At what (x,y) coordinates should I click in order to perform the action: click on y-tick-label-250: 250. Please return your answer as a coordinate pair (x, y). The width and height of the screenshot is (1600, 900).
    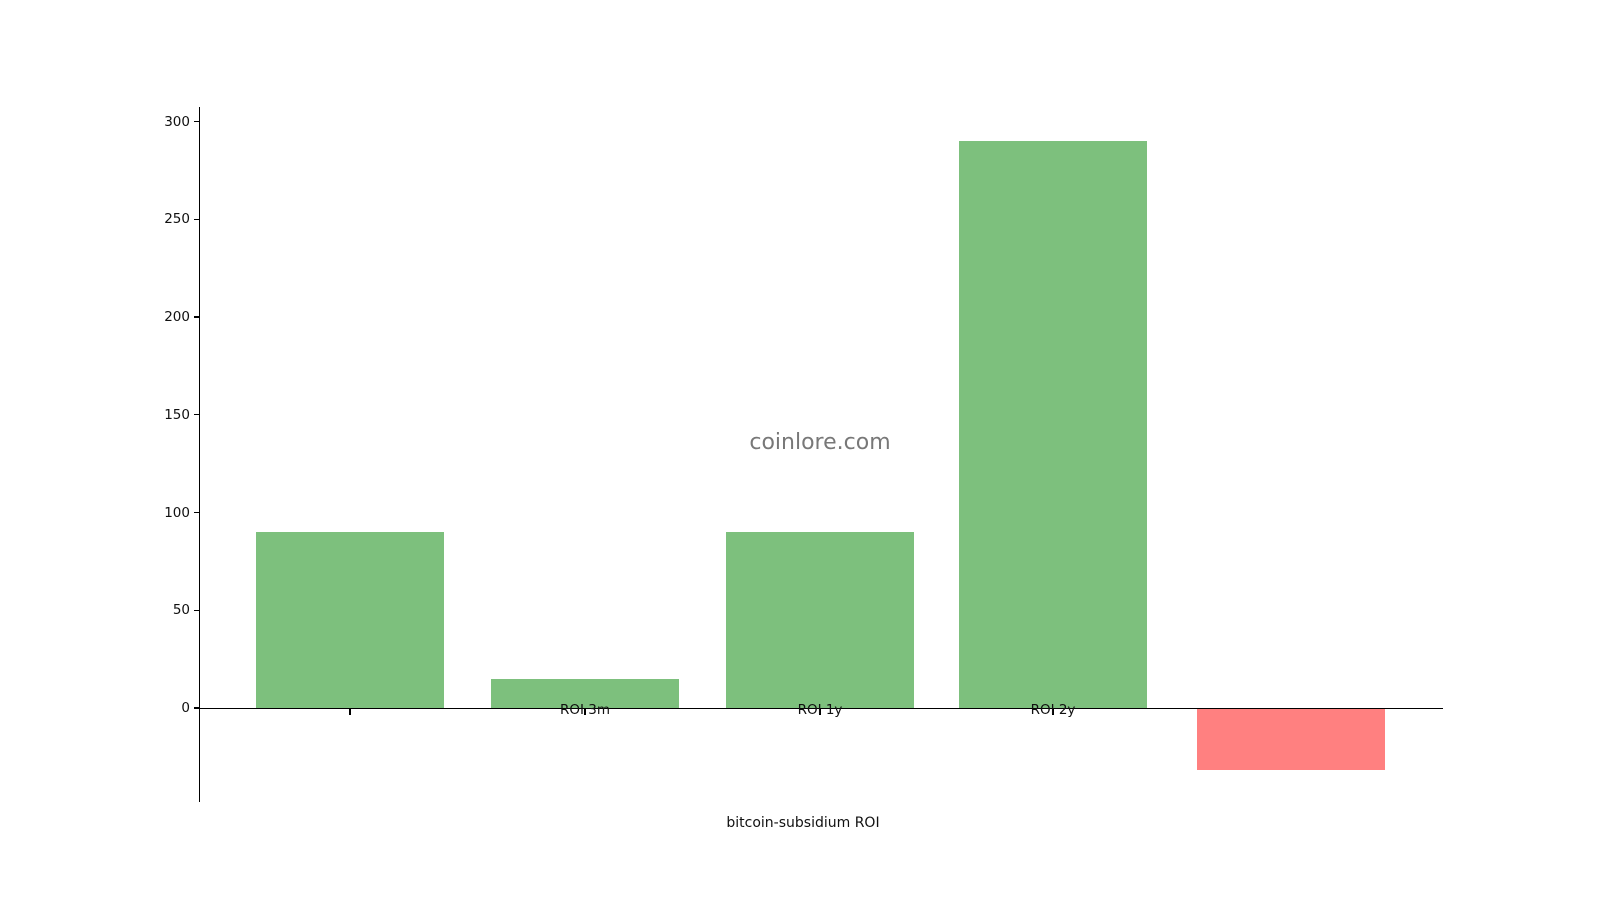
    Looking at the image, I should click on (177, 219).